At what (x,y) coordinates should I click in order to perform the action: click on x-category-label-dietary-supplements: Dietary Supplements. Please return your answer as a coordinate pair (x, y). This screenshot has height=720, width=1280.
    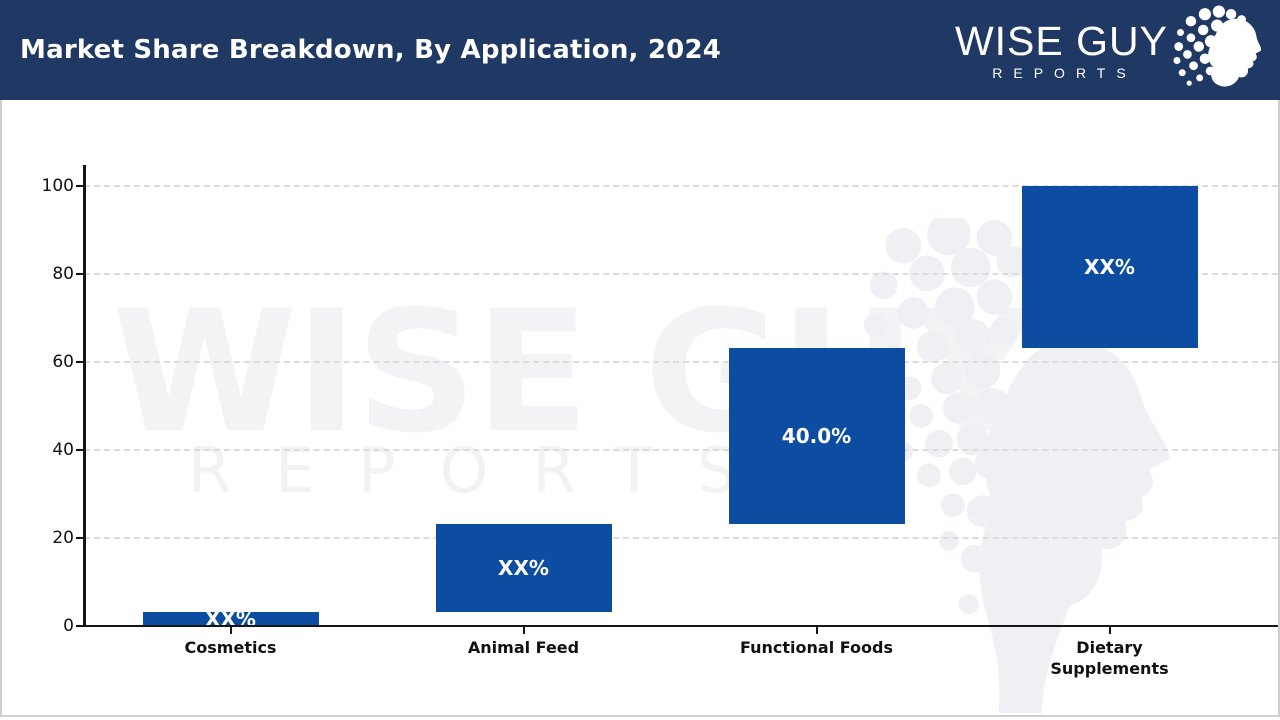
    Looking at the image, I should click on (1109, 658).